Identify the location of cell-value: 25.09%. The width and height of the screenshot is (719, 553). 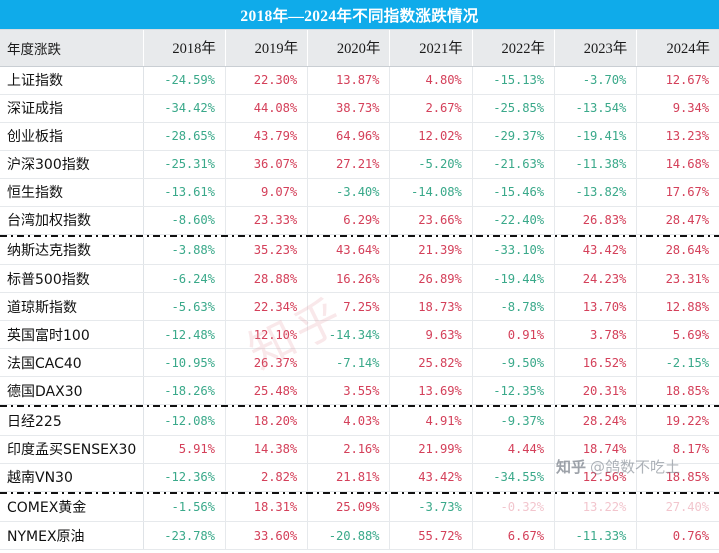
(349, 507).